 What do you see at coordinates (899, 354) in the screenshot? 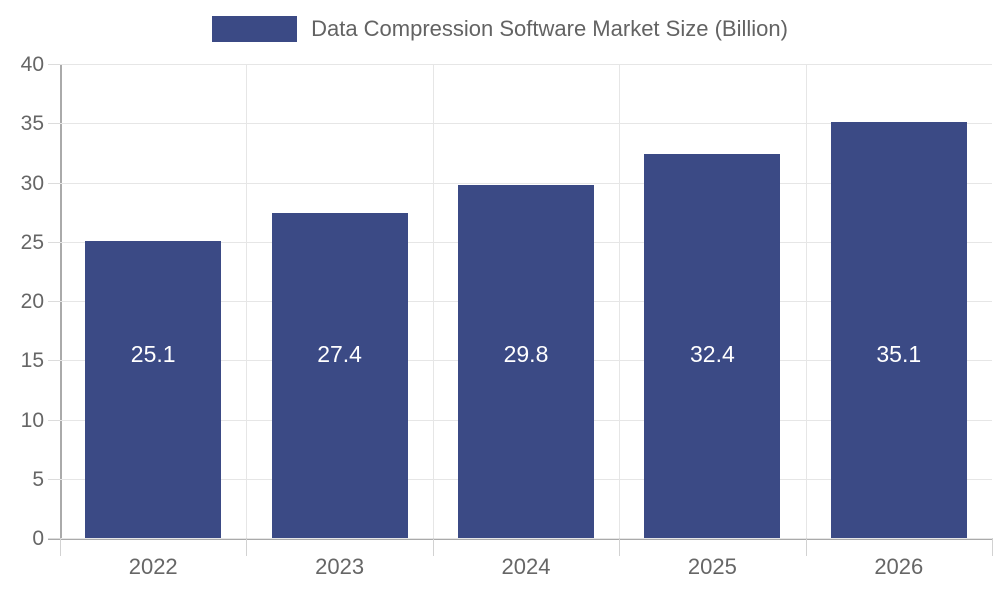
I see `bar-value-label: 35.1` at bounding box center [899, 354].